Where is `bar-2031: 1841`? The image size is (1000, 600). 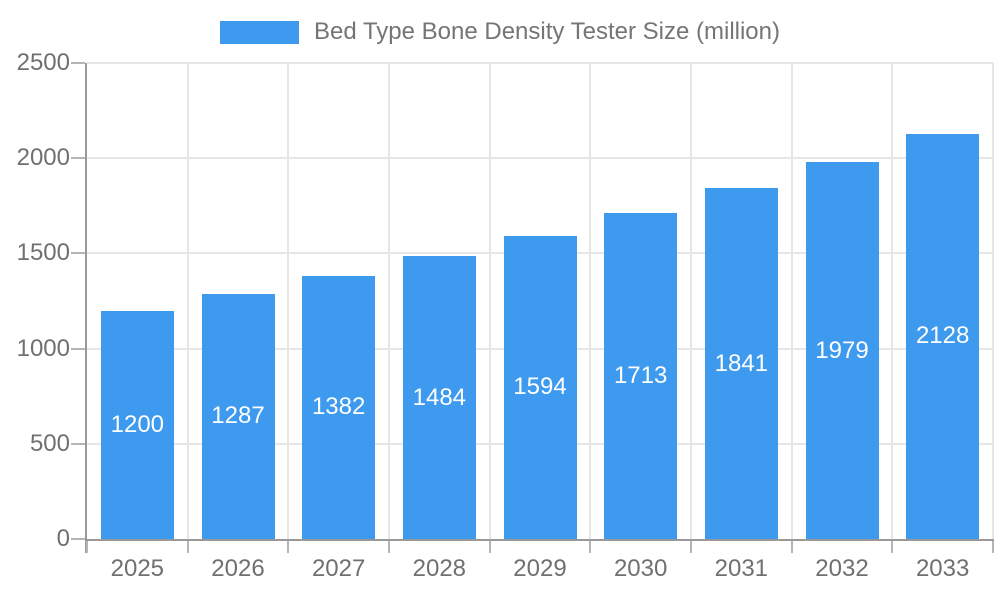
bar-2031: 1841 is located at coordinates (741, 363).